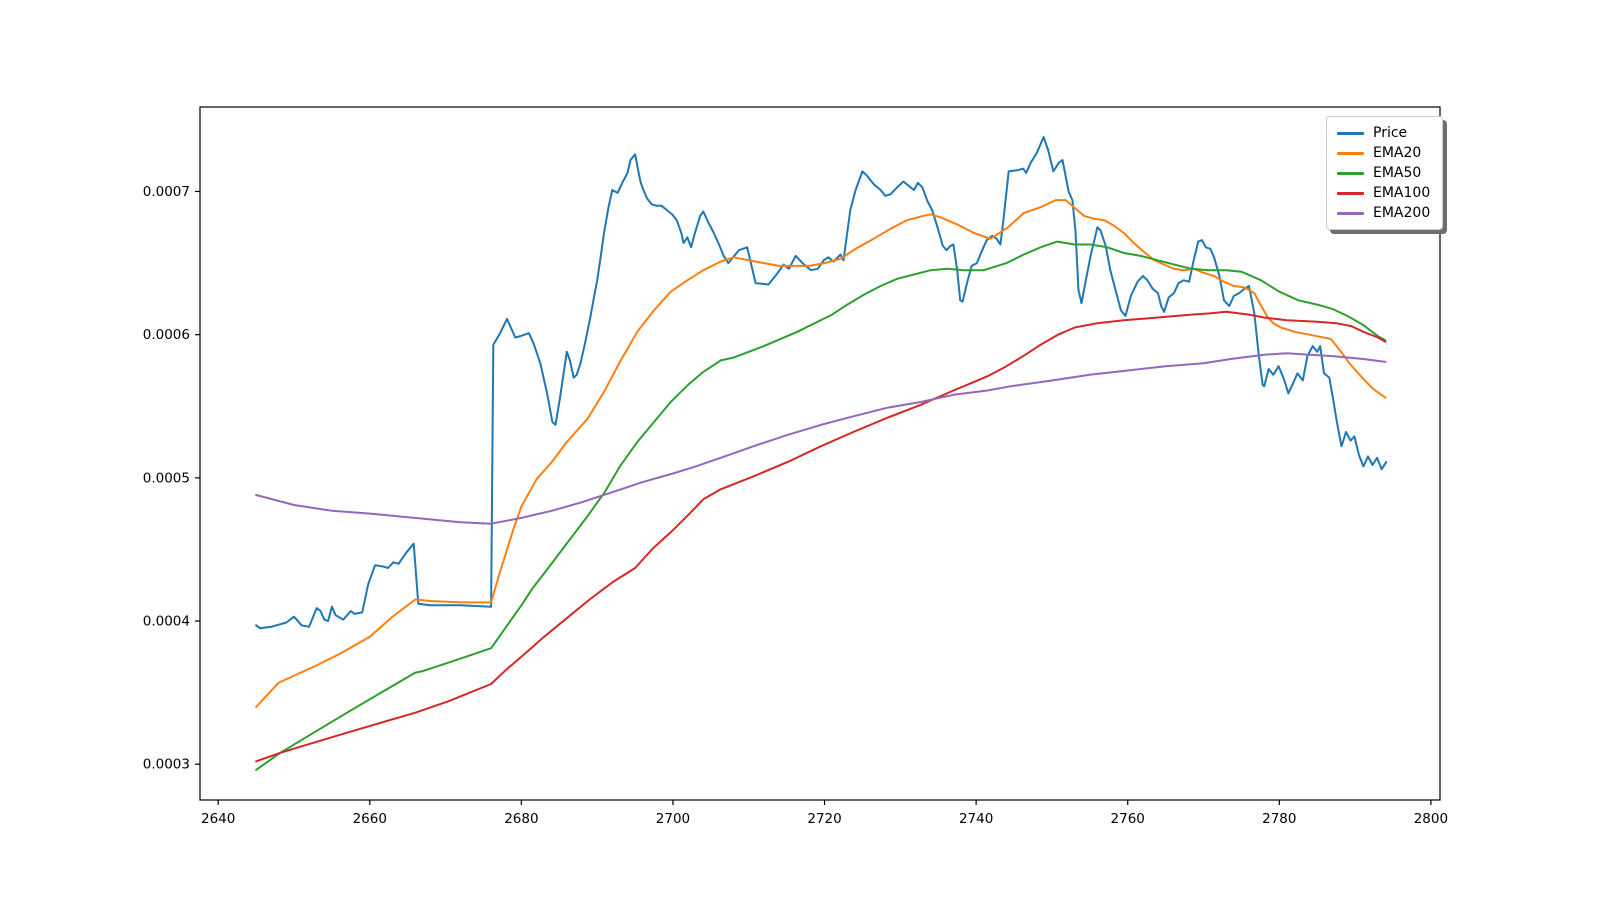  I want to click on legend: Price EMA20 EMA50 EMA100 EMA200, so click(1385, 173).